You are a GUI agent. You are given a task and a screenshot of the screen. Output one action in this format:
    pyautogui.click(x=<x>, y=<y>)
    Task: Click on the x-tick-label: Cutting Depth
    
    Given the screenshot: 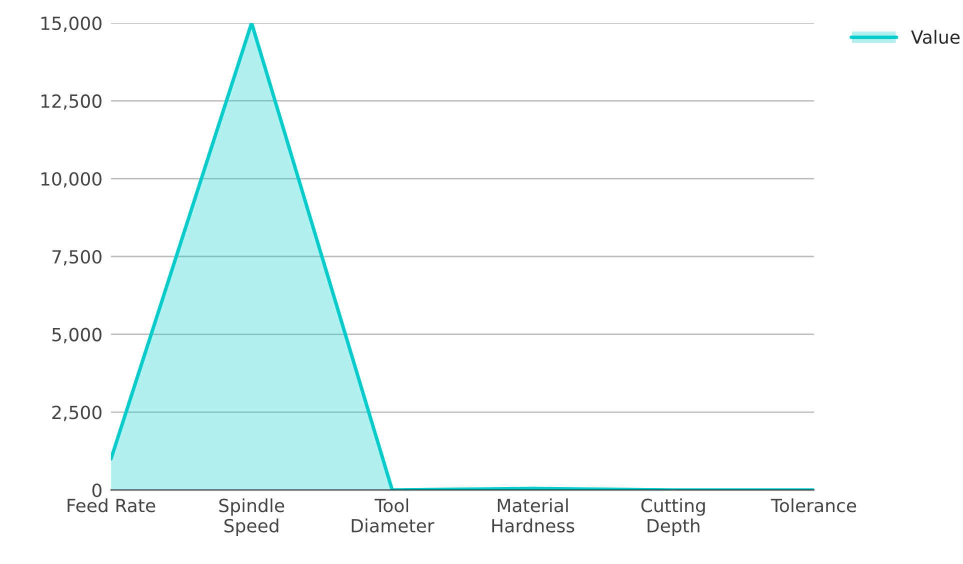 What is the action you would take?
    pyautogui.click(x=673, y=517)
    